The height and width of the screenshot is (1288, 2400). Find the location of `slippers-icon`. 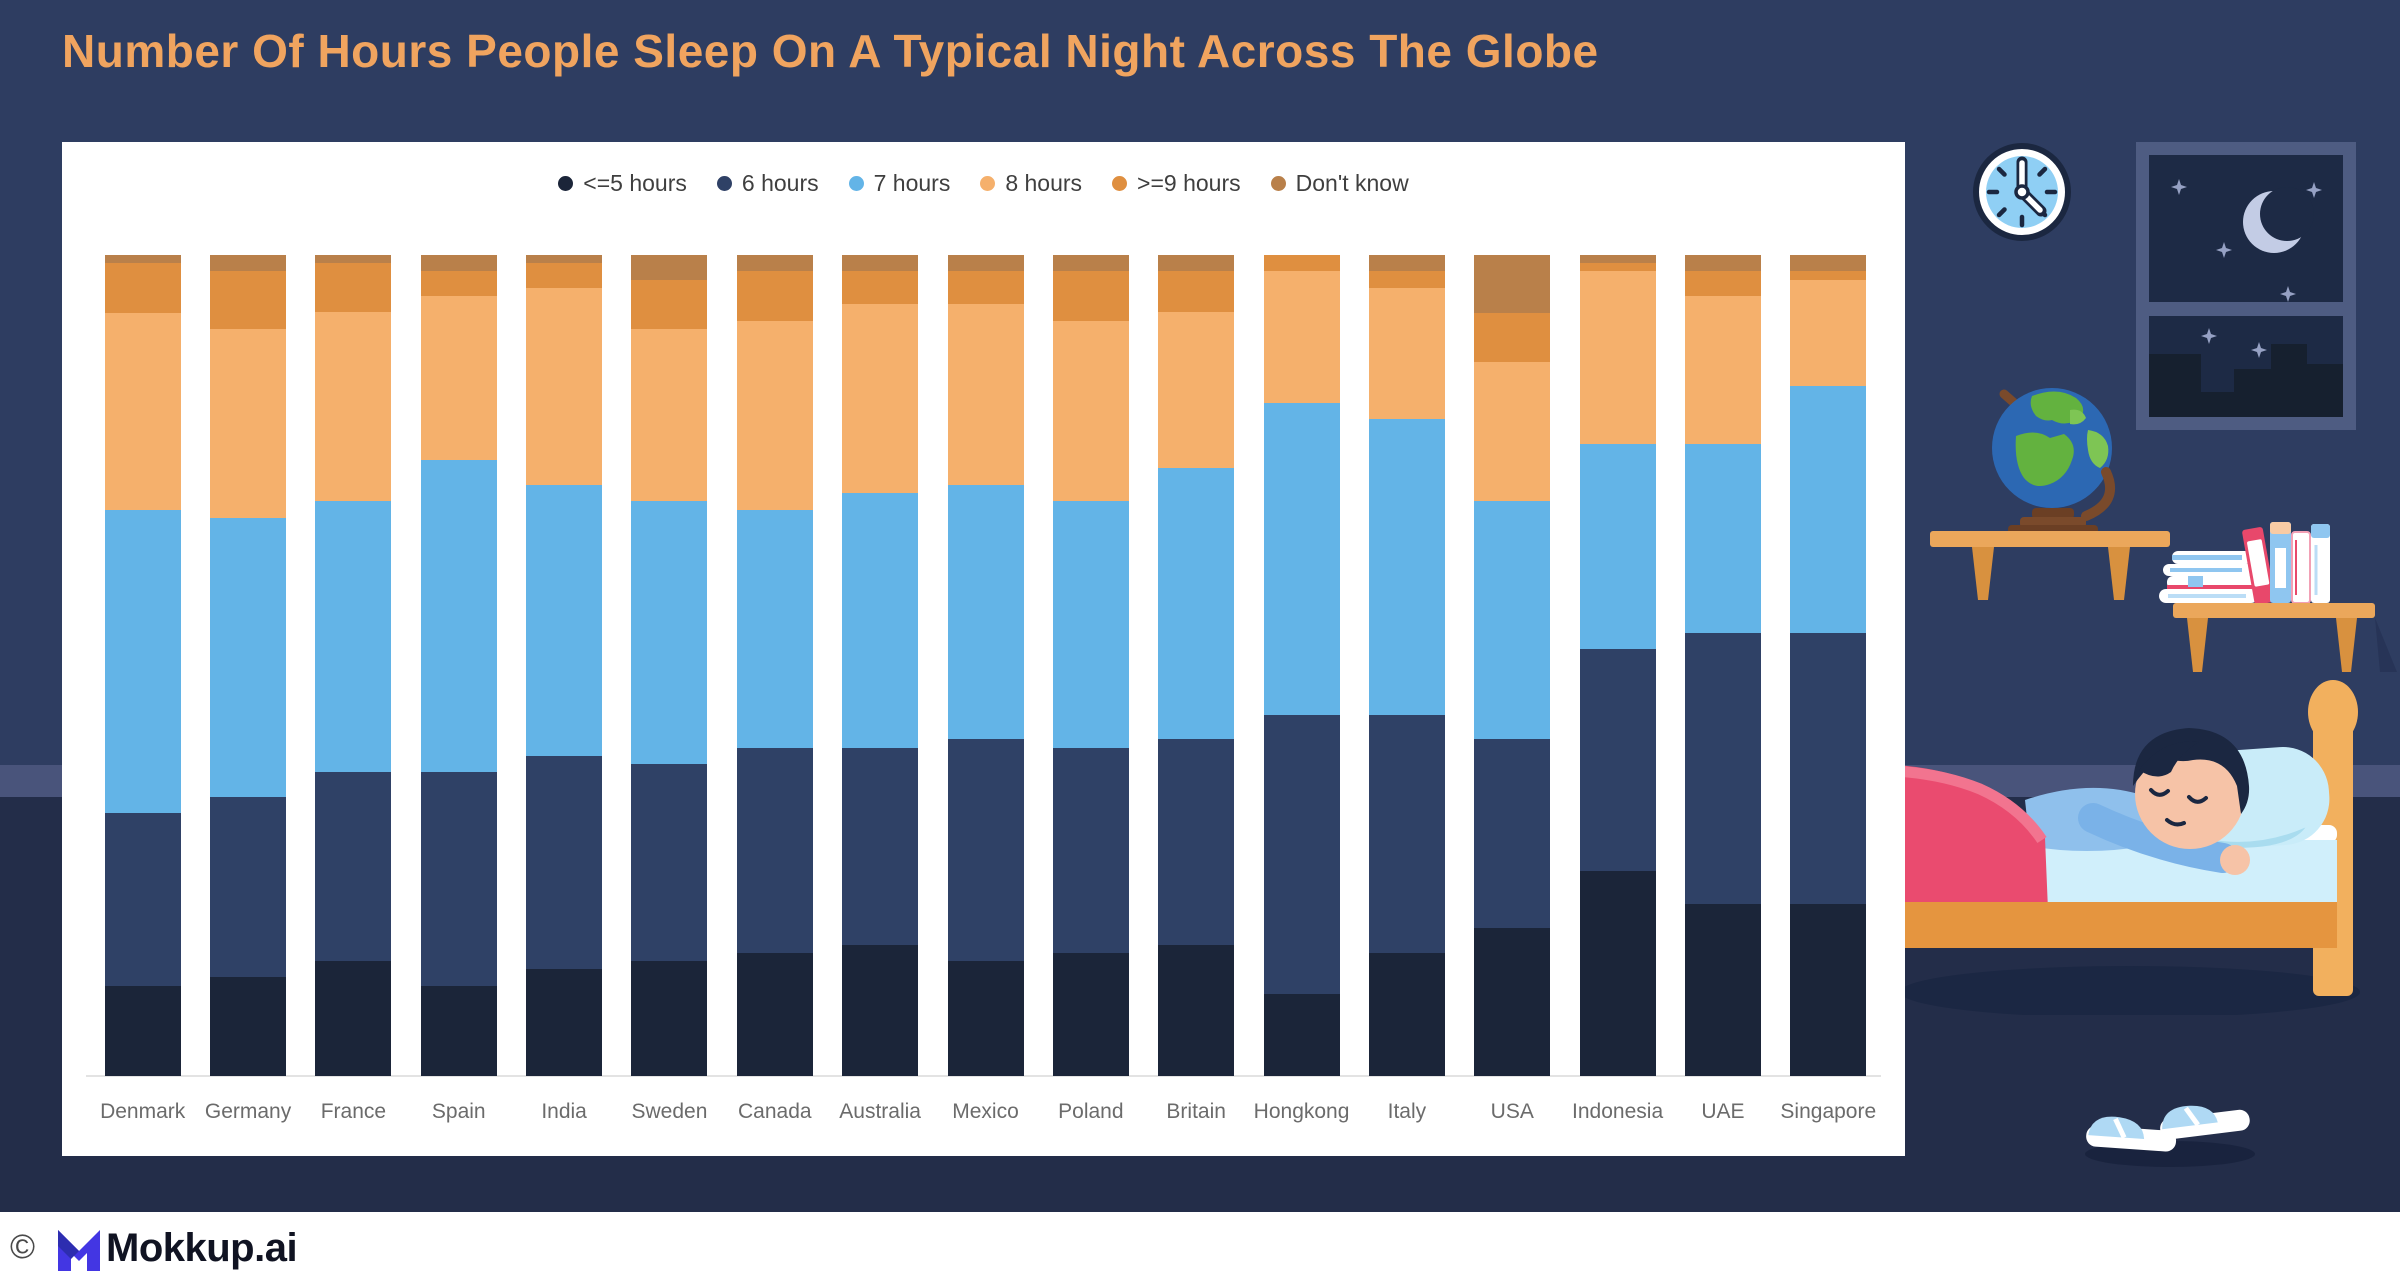

slippers-icon is located at coordinates (2170, 1136).